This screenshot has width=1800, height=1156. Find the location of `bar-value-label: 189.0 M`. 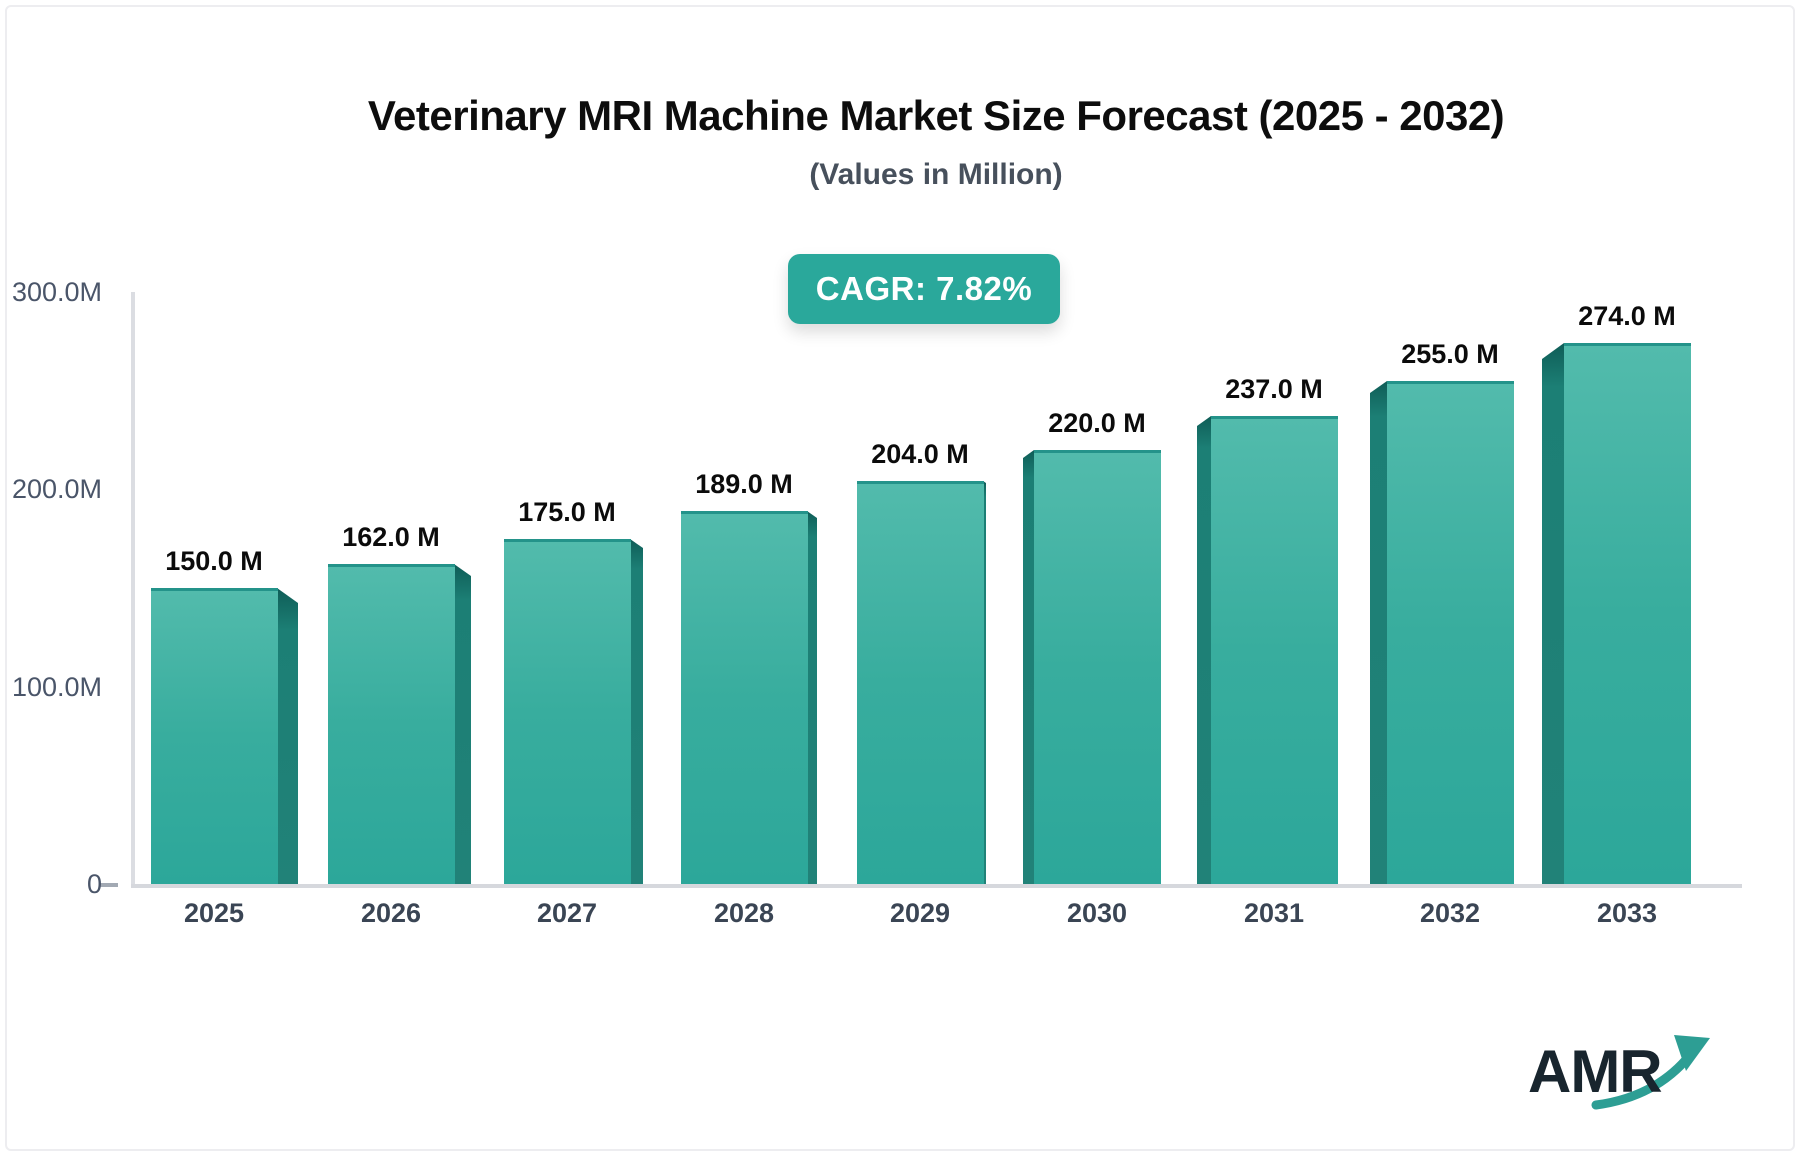

bar-value-label: 189.0 M is located at coordinates (744, 484).